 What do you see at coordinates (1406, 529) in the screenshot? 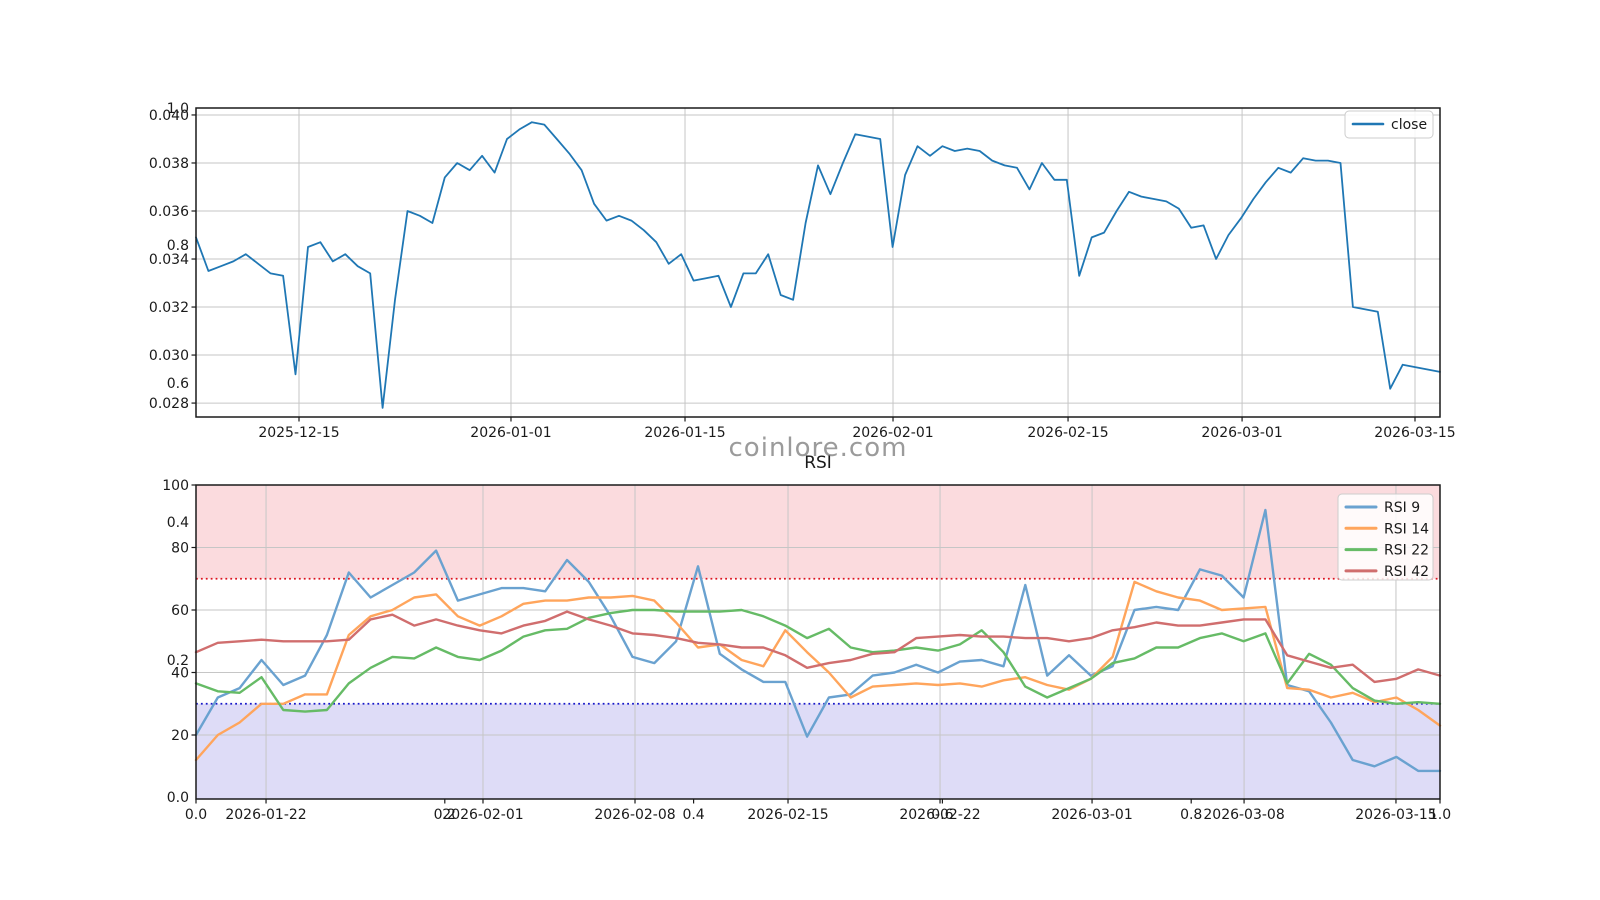
I see `legend-label: RSI 14` at bounding box center [1406, 529].